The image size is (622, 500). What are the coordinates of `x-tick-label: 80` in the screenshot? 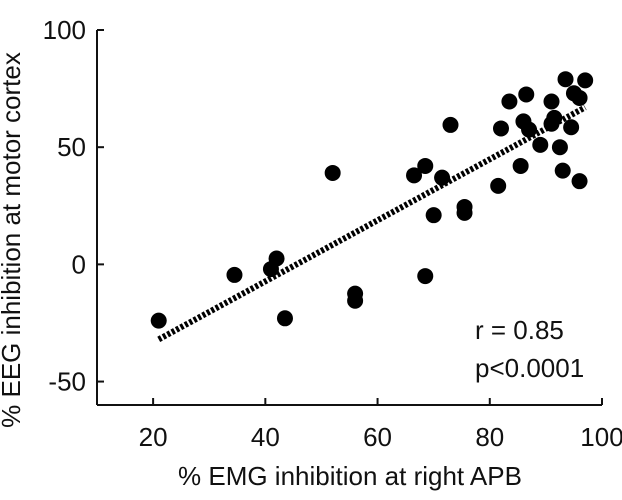 It's located at (489, 437).